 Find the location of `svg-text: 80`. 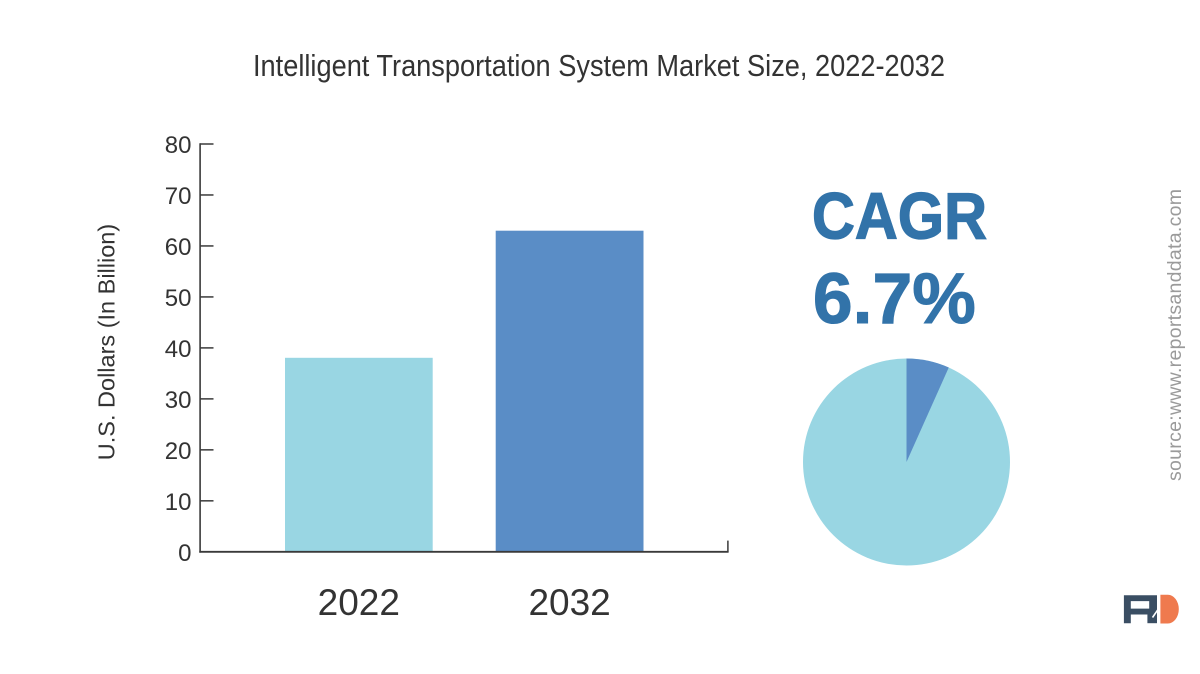

svg-text: 80 is located at coordinates (178, 145).